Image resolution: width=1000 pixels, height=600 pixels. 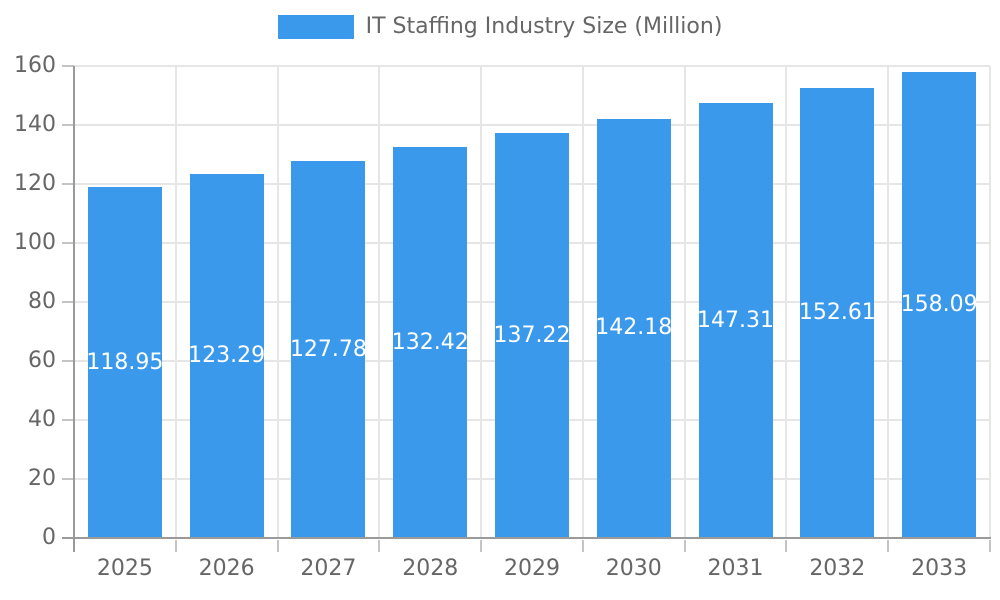 I want to click on x-tick-label: 2030, so click(x=633, y=568).